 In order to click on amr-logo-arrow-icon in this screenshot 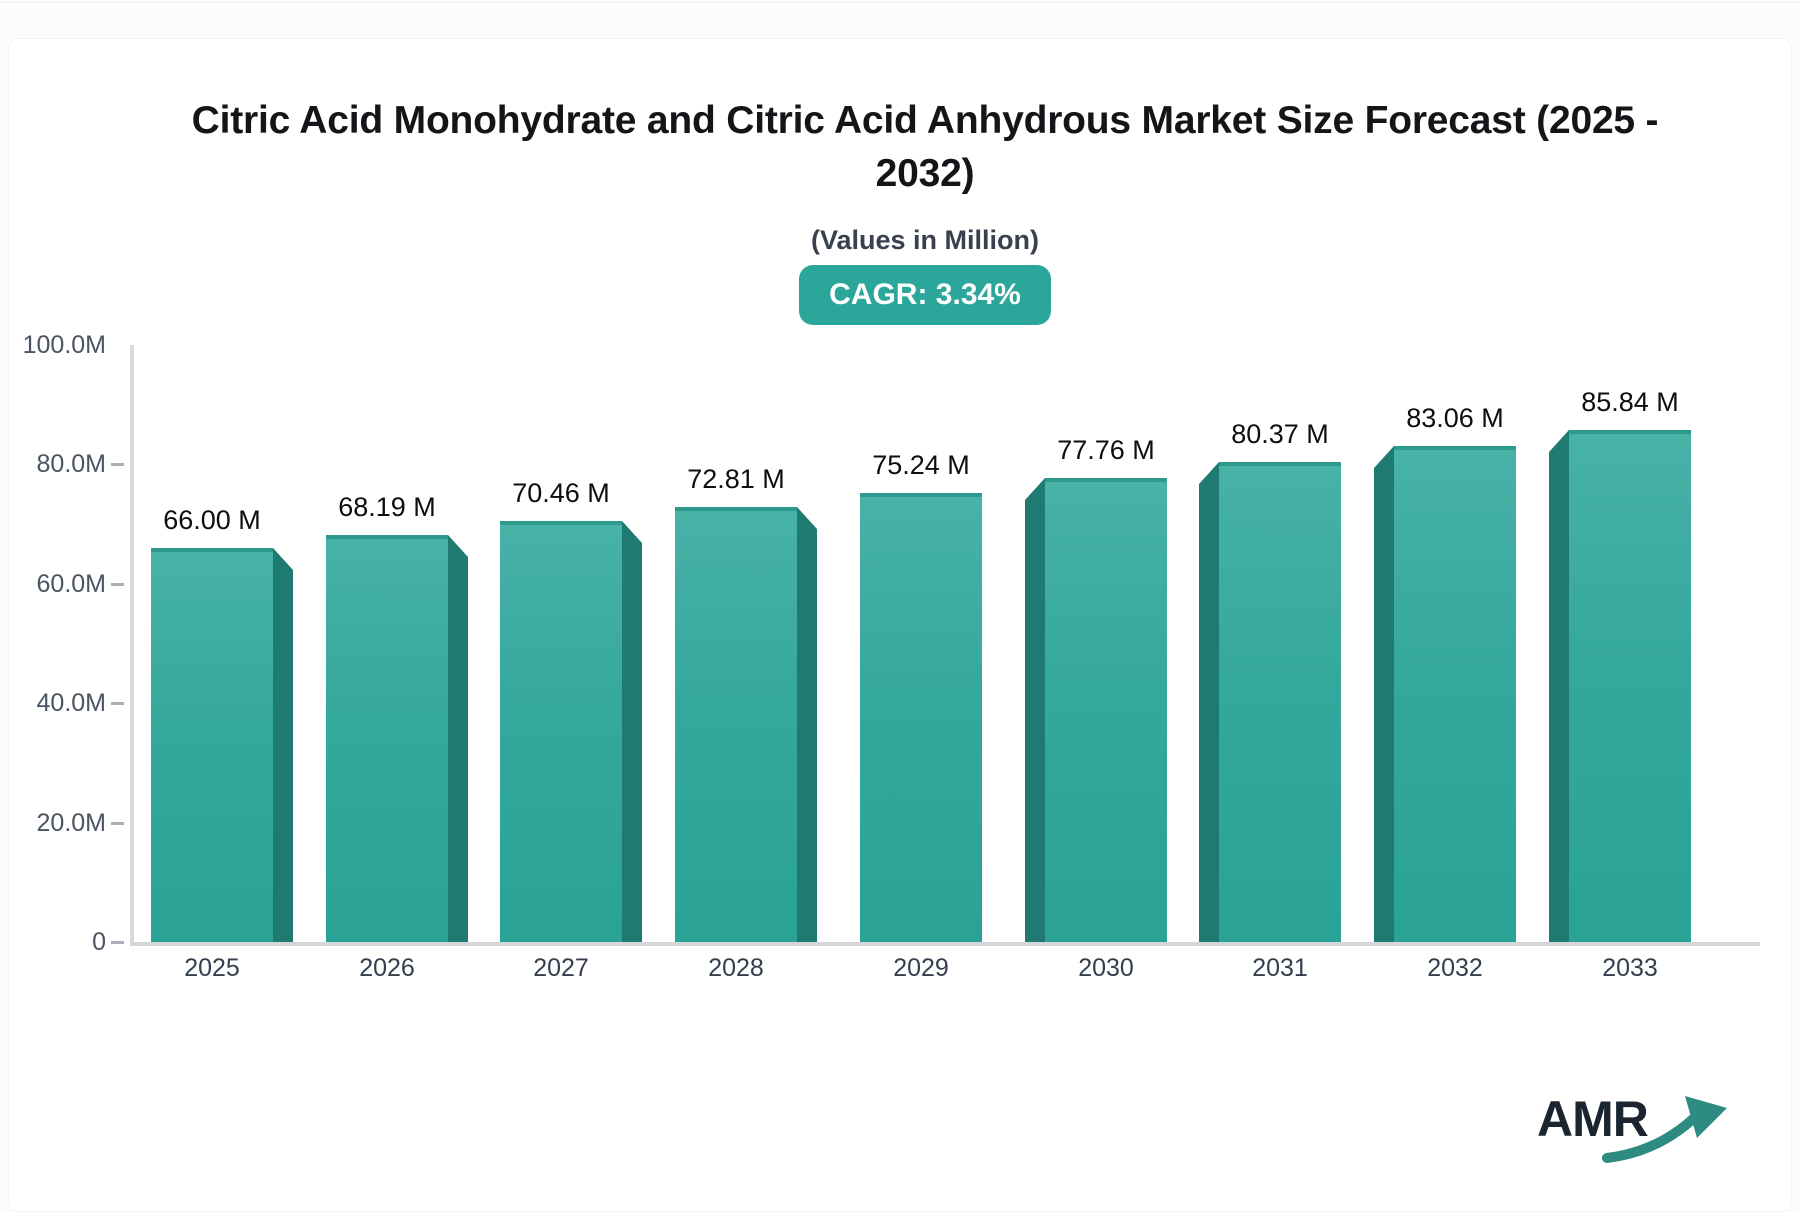, I will do `click(1664, 1129)`.